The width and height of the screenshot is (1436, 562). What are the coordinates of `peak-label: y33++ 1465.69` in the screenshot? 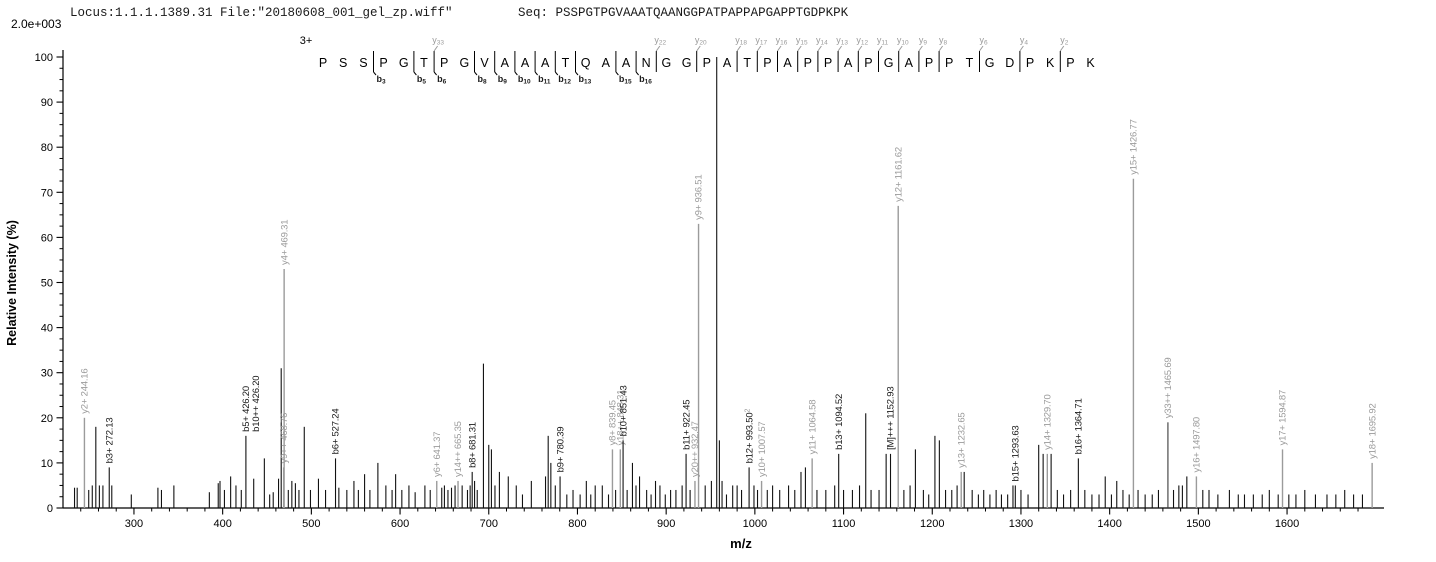 It's located at (1168, 388).